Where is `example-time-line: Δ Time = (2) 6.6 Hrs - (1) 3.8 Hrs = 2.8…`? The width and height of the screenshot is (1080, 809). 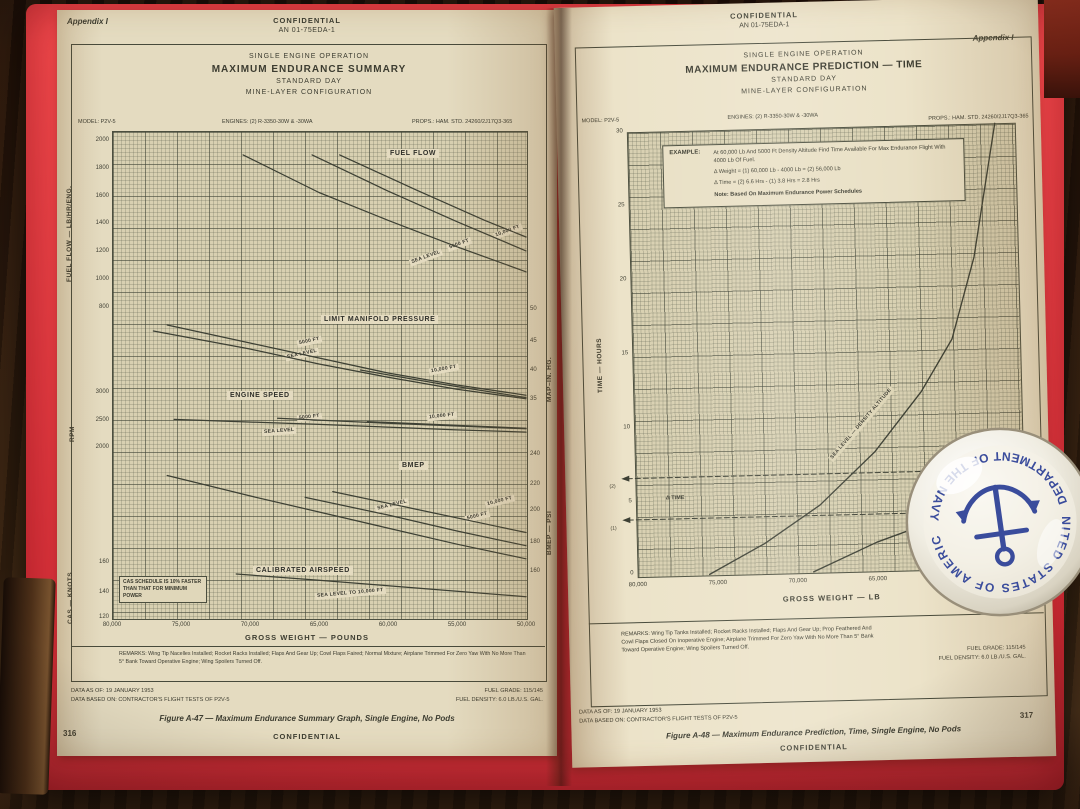
example-time-line: Δ Time = (2) 6.6 Hrs - (1) 3.8 Hrs = 2.8… is located at coordinates (767, 182).